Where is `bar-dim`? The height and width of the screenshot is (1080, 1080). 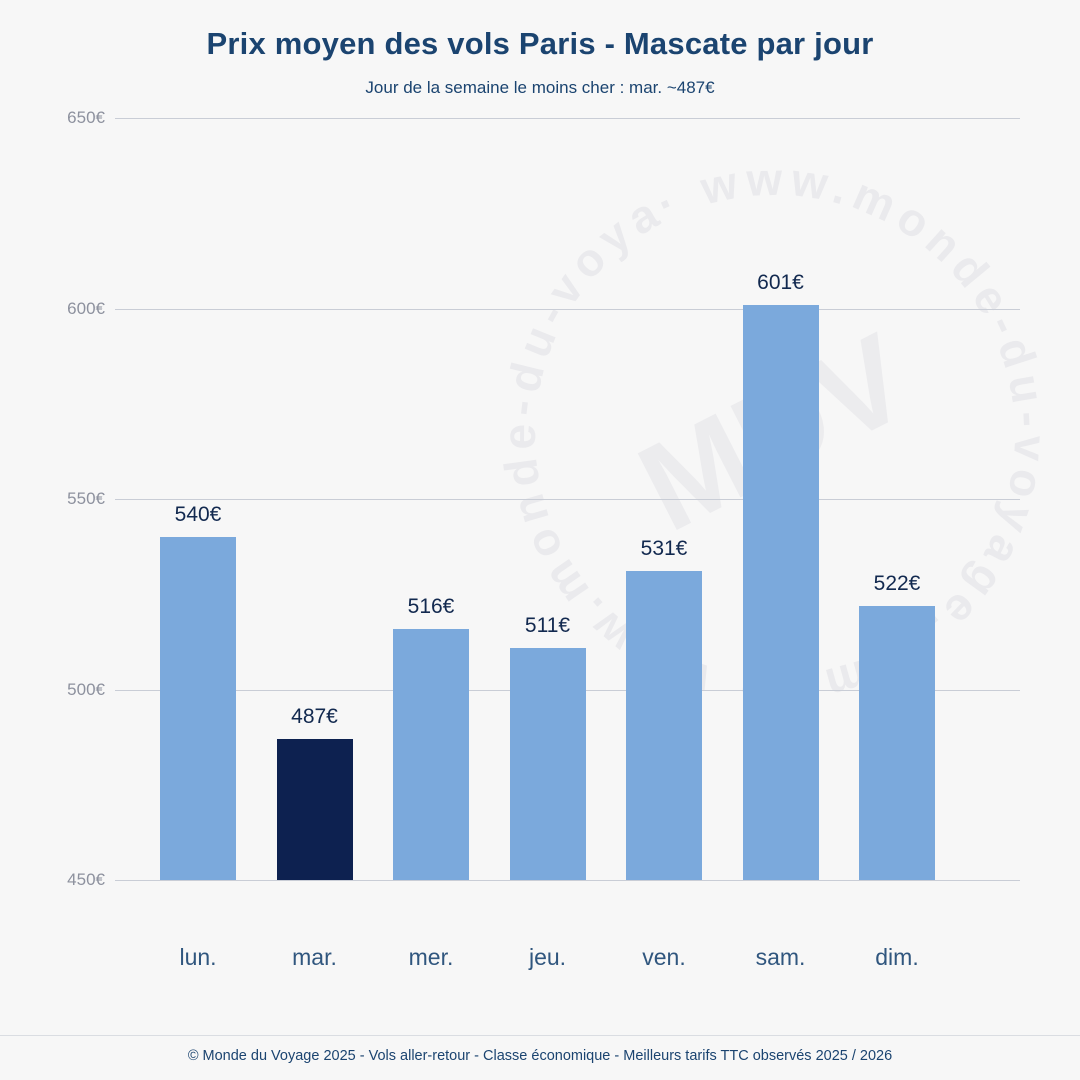 bar-dim is located at coordinates (897, 742).